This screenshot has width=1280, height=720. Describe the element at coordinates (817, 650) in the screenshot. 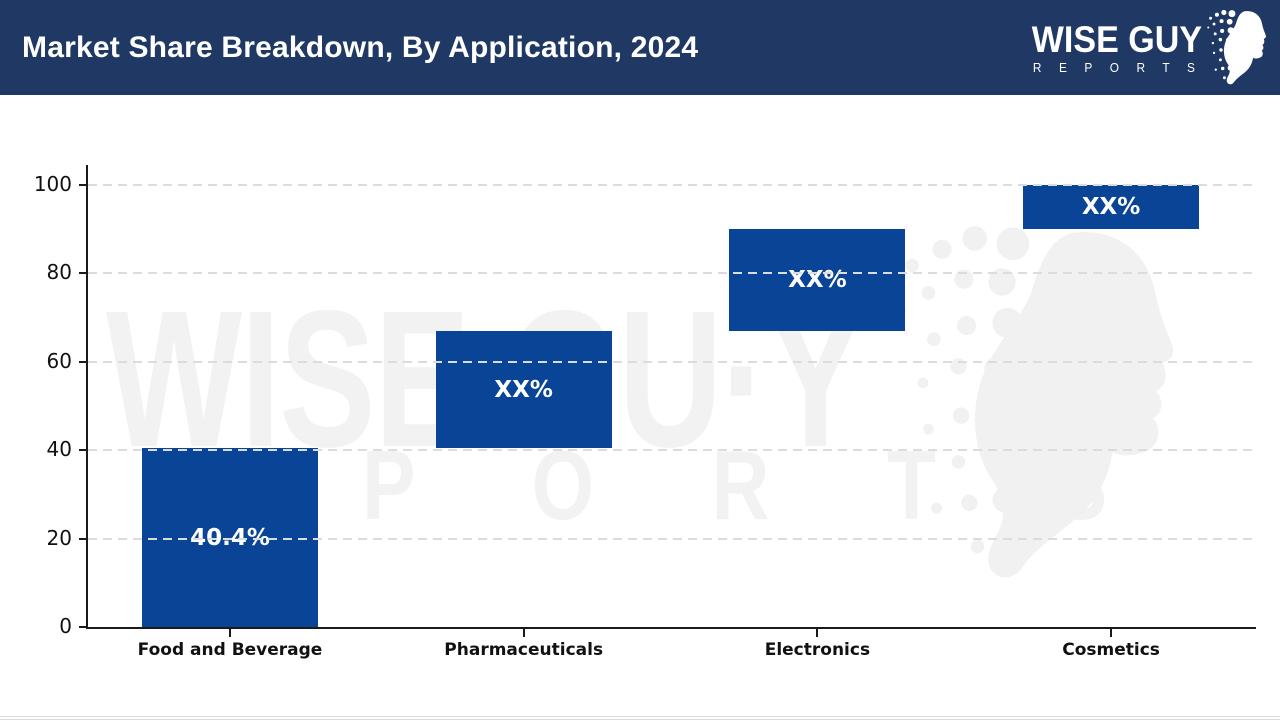

I see `category-label: Electronics` at that location.